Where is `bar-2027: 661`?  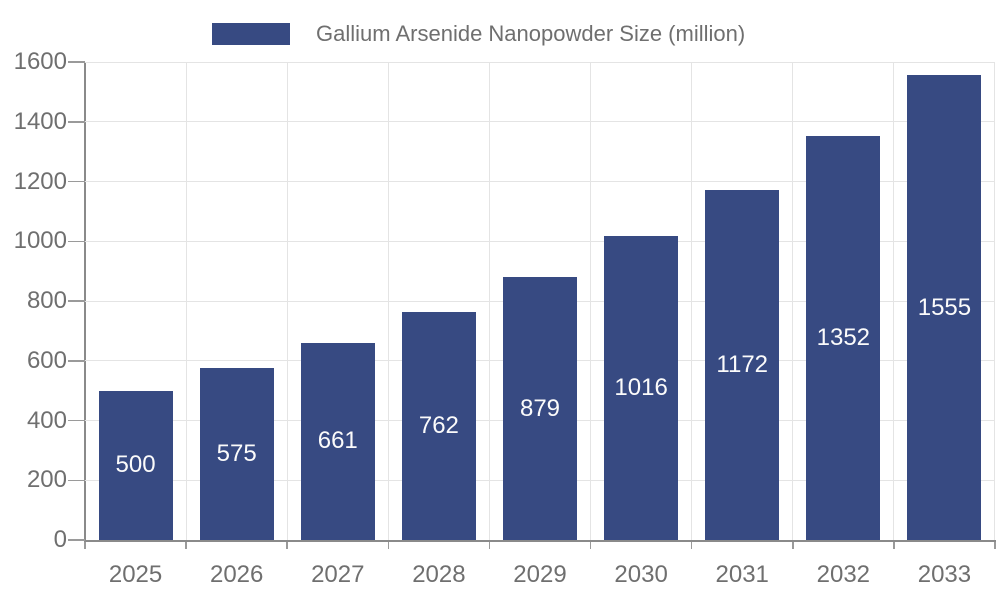
bar-2027: 661 is located at coordinates (337, 441).